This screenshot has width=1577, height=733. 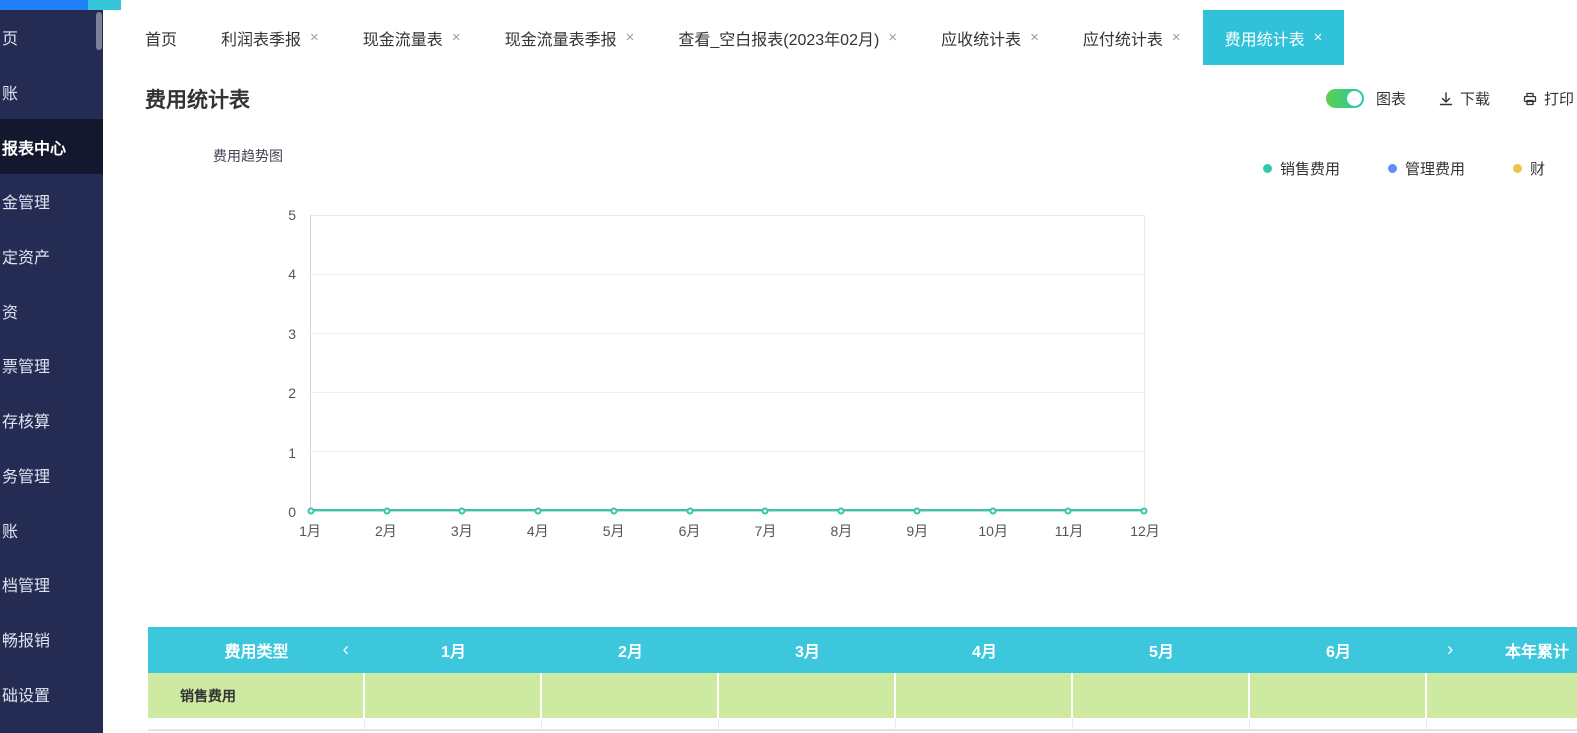 I want to click on sidebar-item: 档管理, so click(x=51, y=584).